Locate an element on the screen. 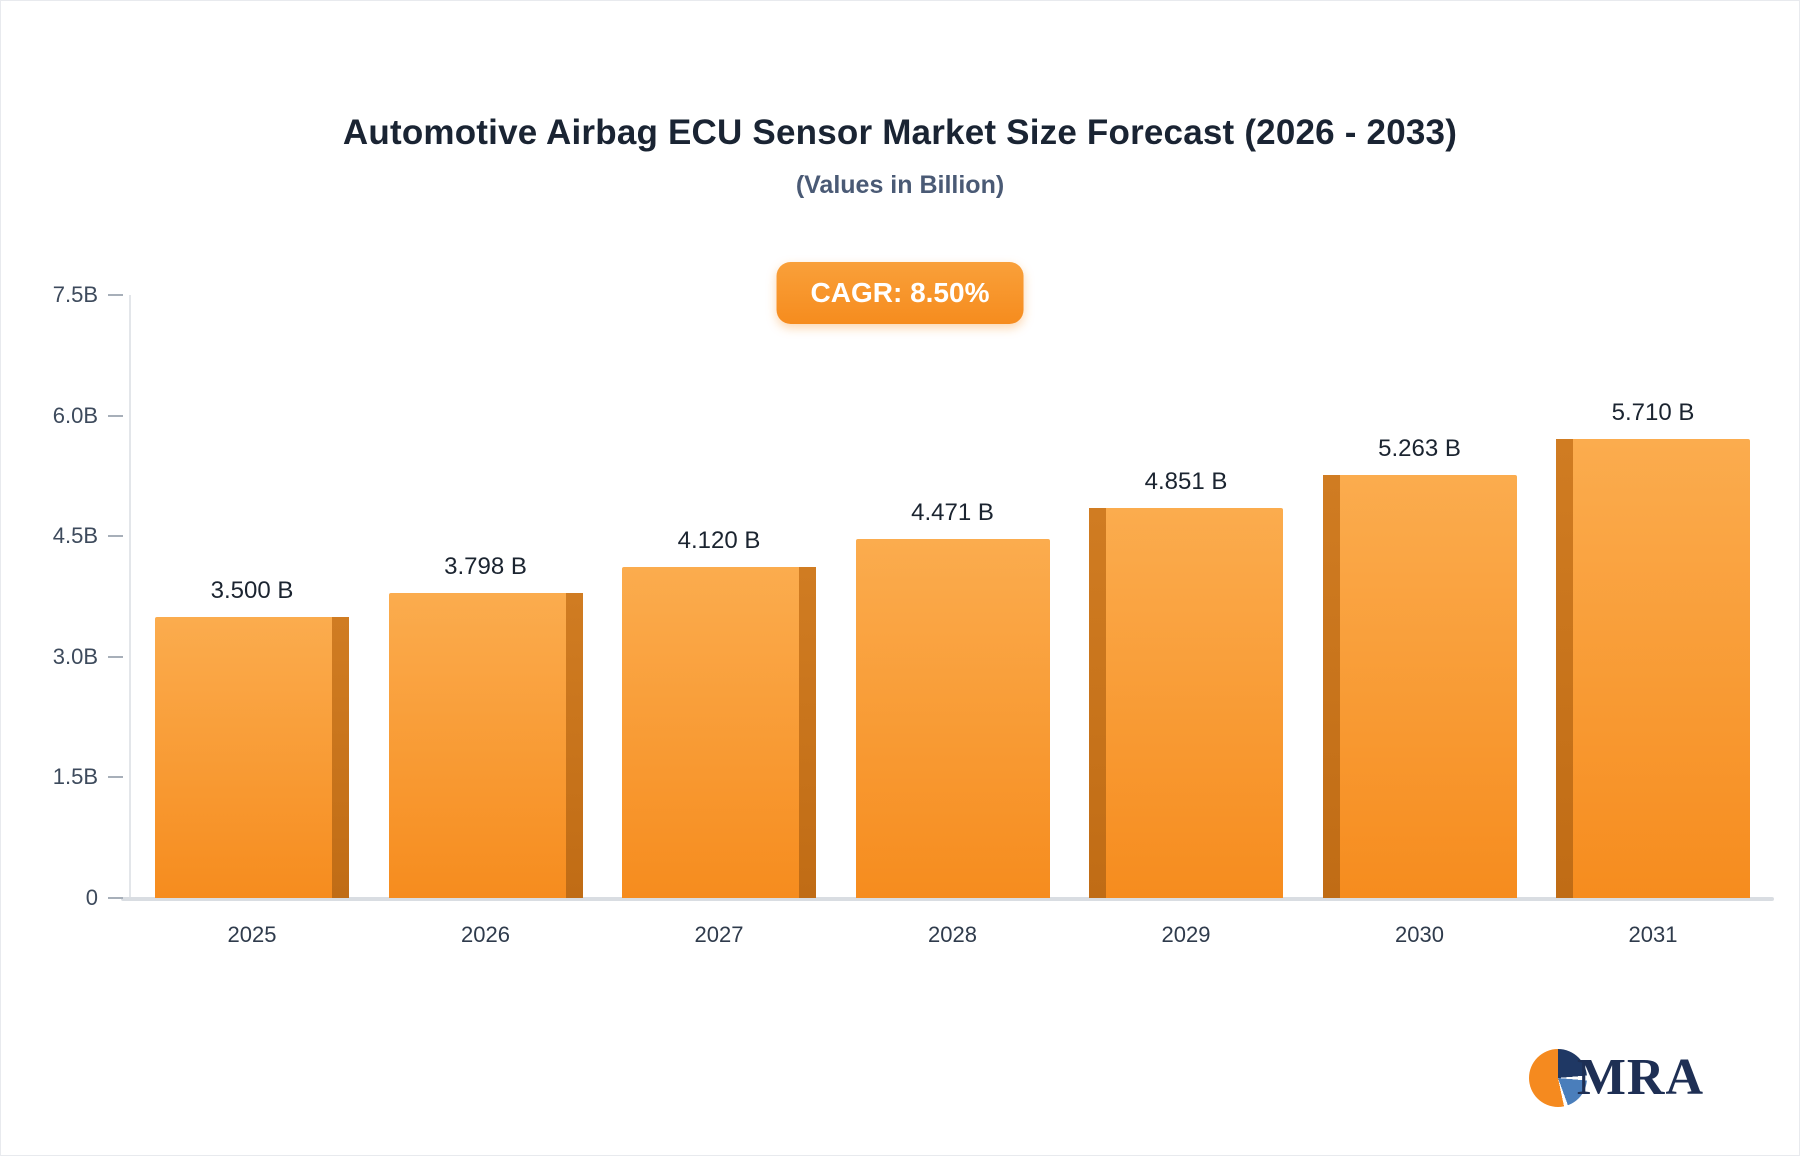  y-tick-label: 0 is located at coordinates (91, 897).